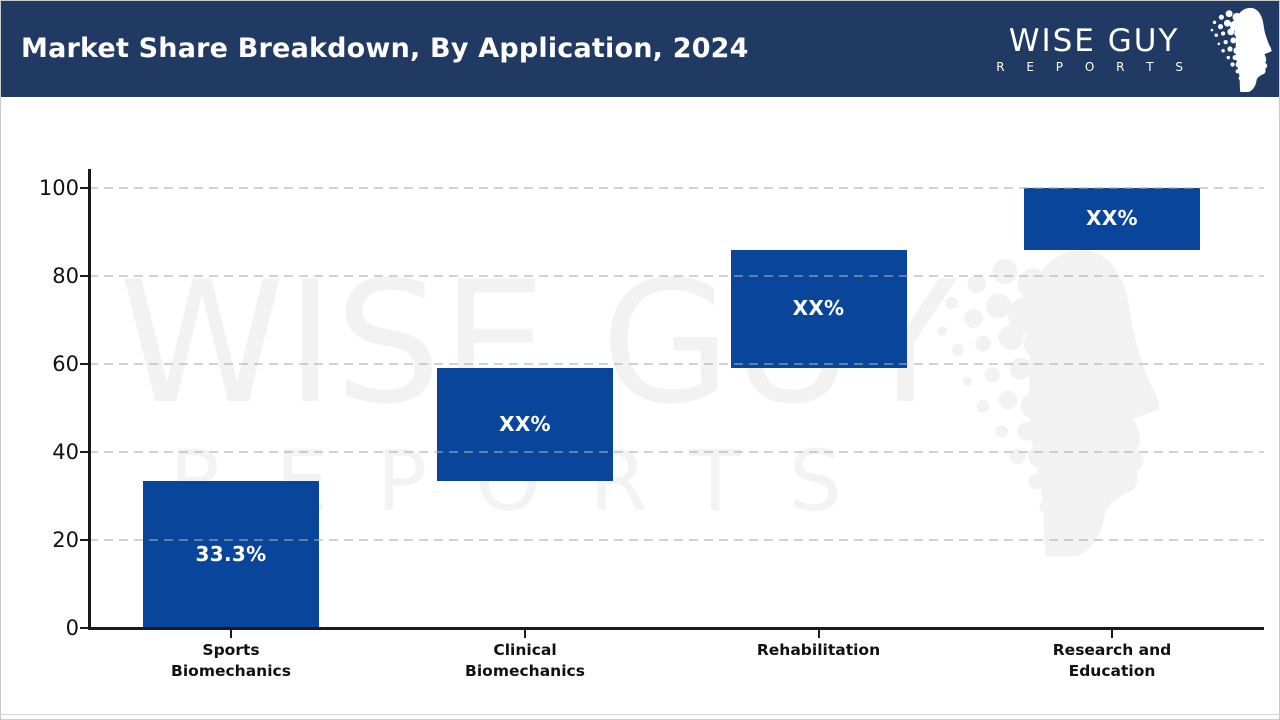  Describe the element at coordinates (65, 452) in the screenshot. I see `y-tick-label: 40` at that location.